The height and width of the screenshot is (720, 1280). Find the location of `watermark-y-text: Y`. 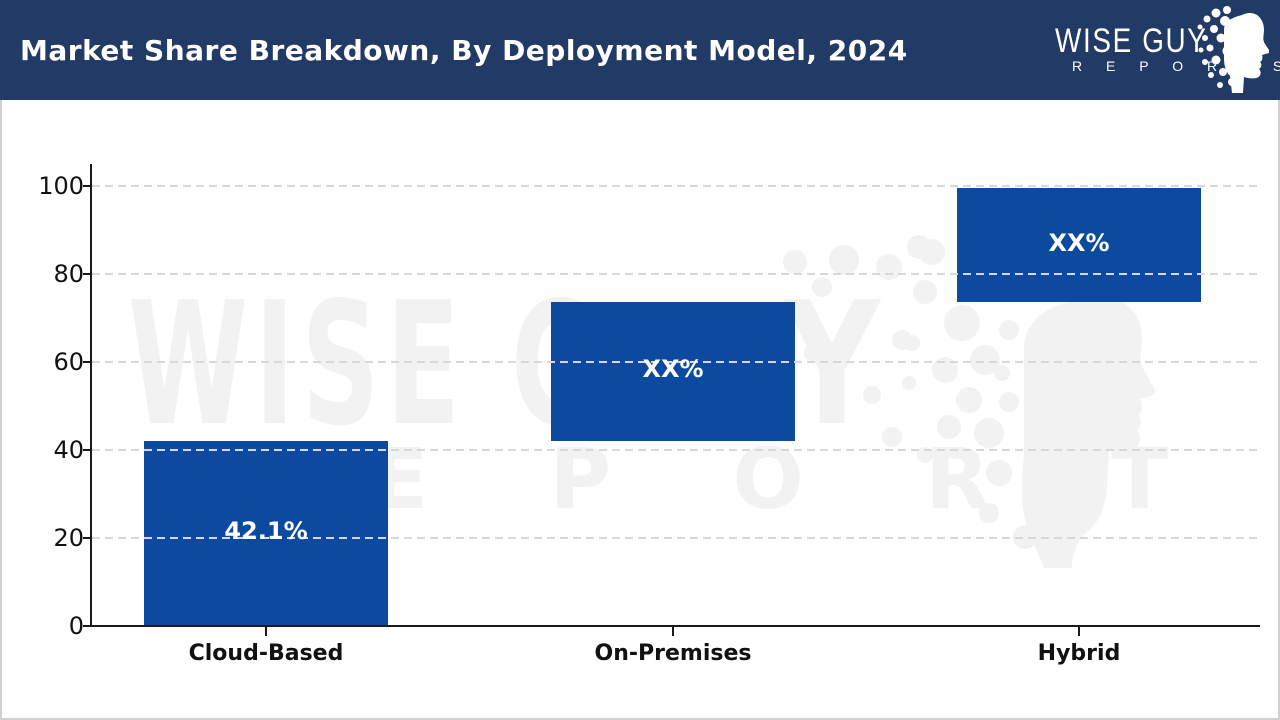

watermark-y-text: Y is located at coordinates (832, 365).